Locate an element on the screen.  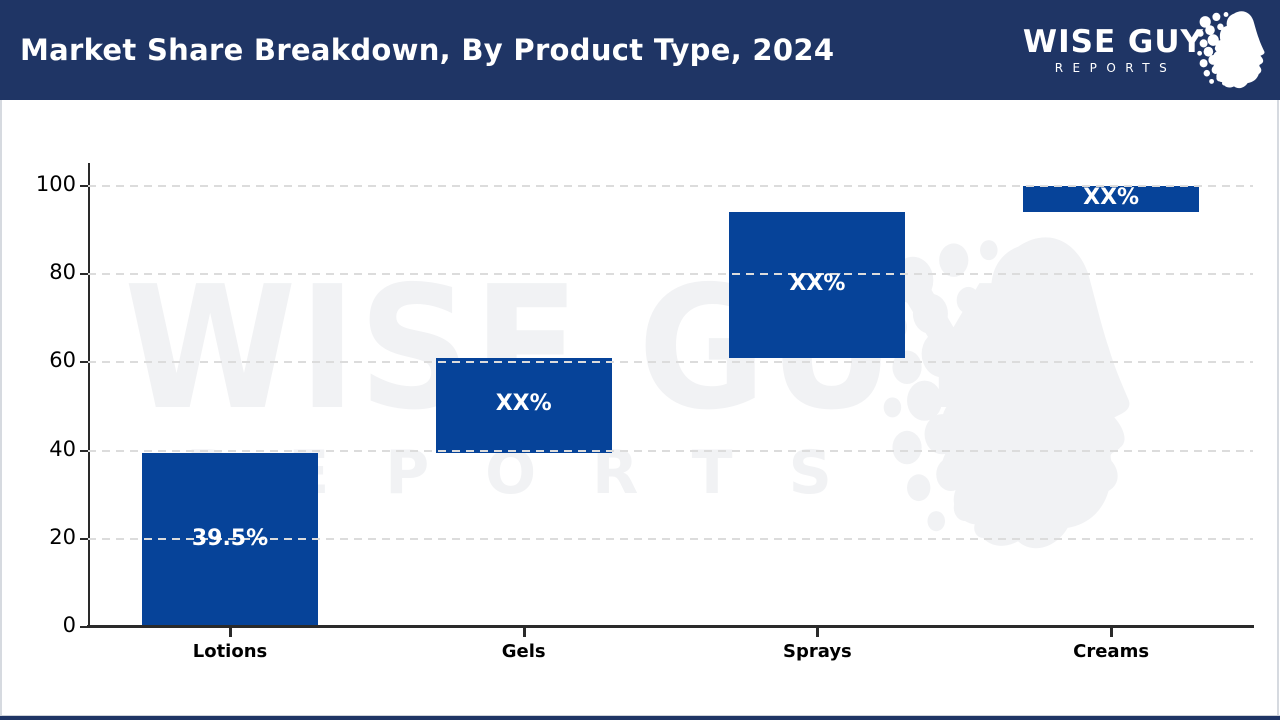
wise-guy-logo: WISE GUY REPORTS is located at coordinates (1148, 50).